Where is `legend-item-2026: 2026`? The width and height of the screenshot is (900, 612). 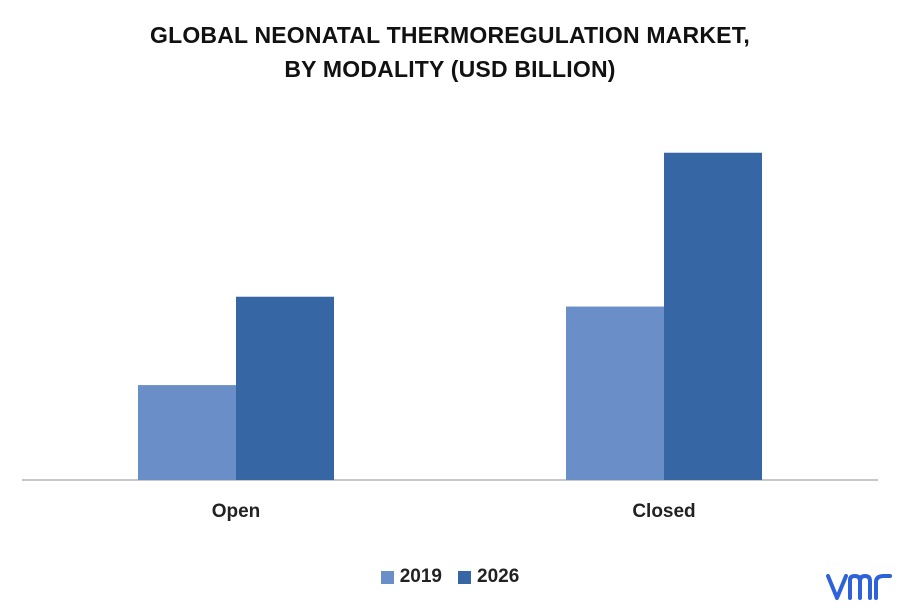
legend-item-2026: 2026 is located at coordinates (488, 577).